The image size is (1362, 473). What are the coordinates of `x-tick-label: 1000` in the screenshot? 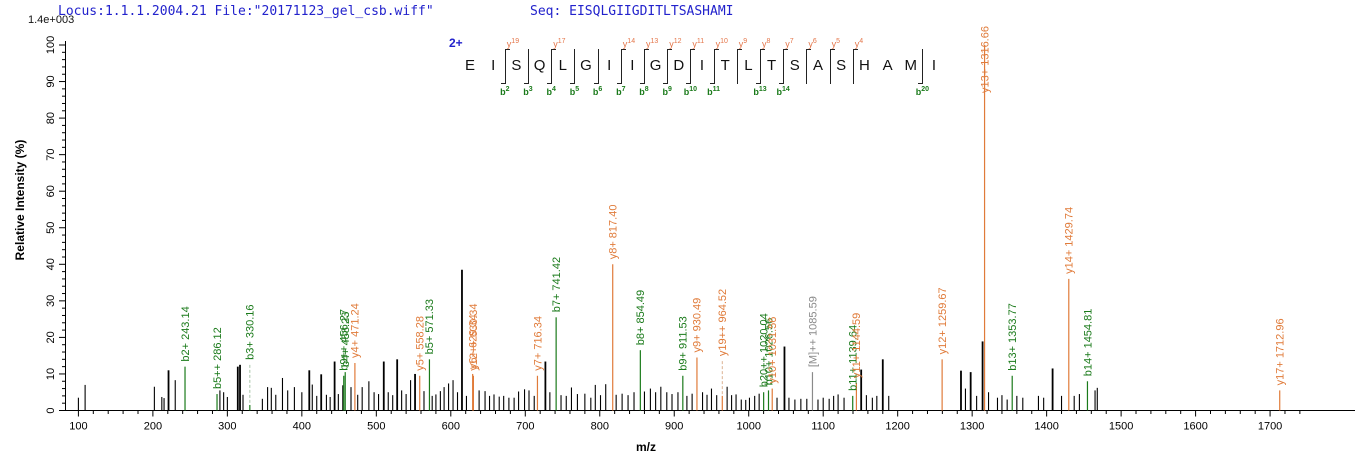 It's located at (748, 427).